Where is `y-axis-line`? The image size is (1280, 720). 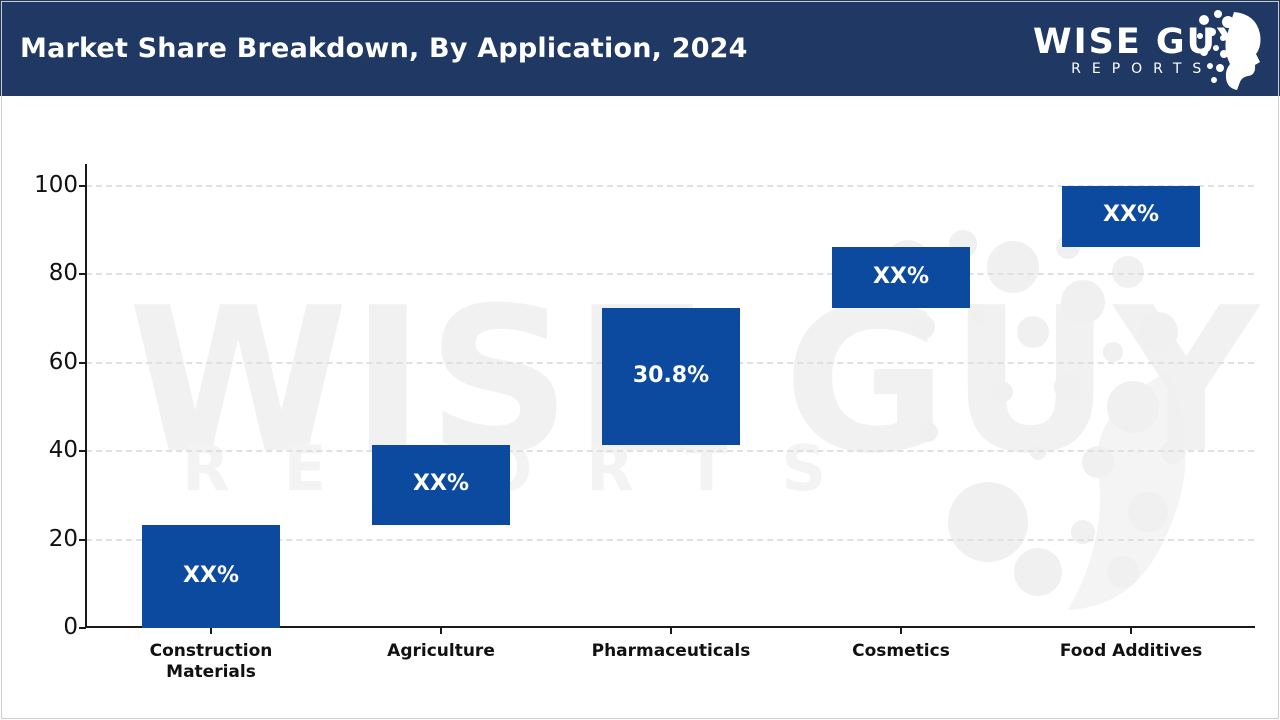
y-axis-line is located at coordinates (86, 396).